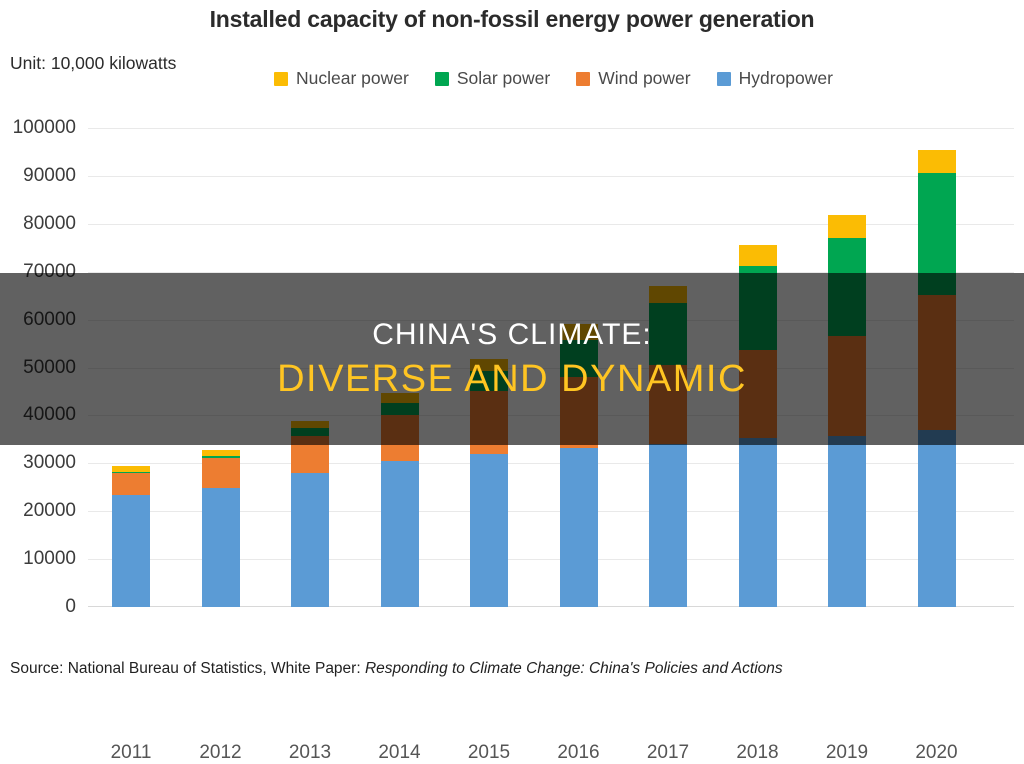 The image size is (1024, 764). Describe the element at coordinates (49, 511) in the screenshot. I see `y-axis-tick-label: 20000` at that location.